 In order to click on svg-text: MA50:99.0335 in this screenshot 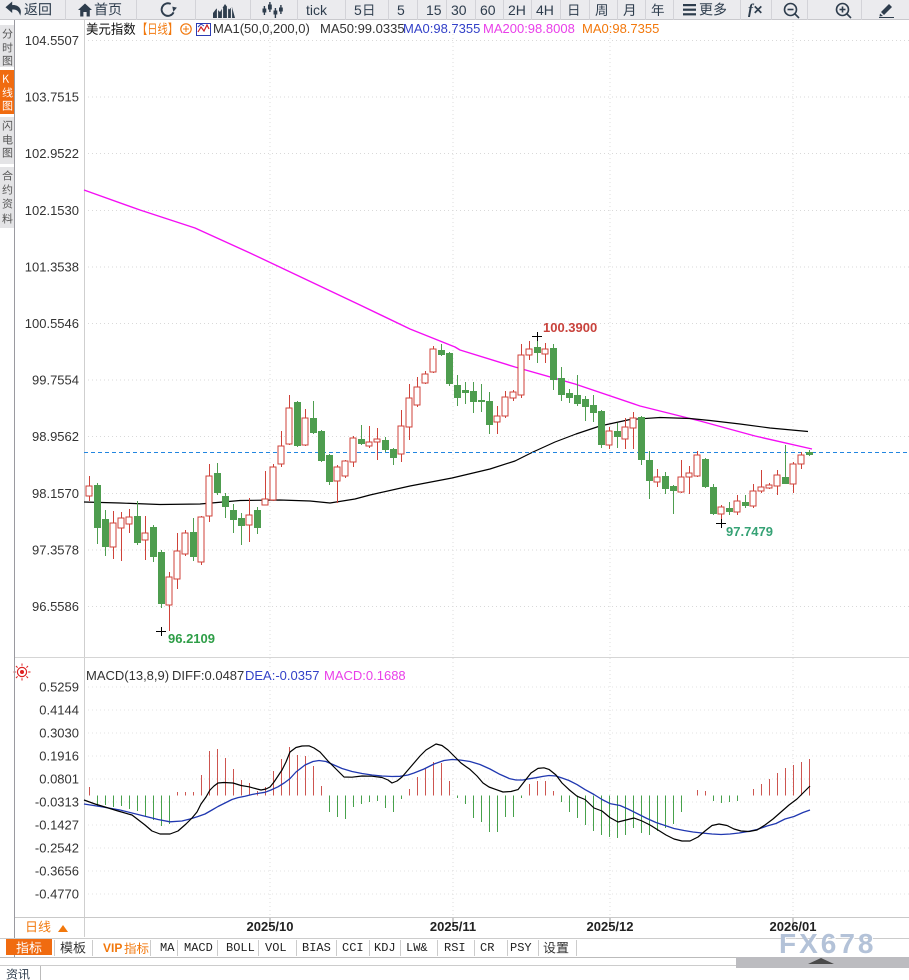, I will do `click(362, 28)`.